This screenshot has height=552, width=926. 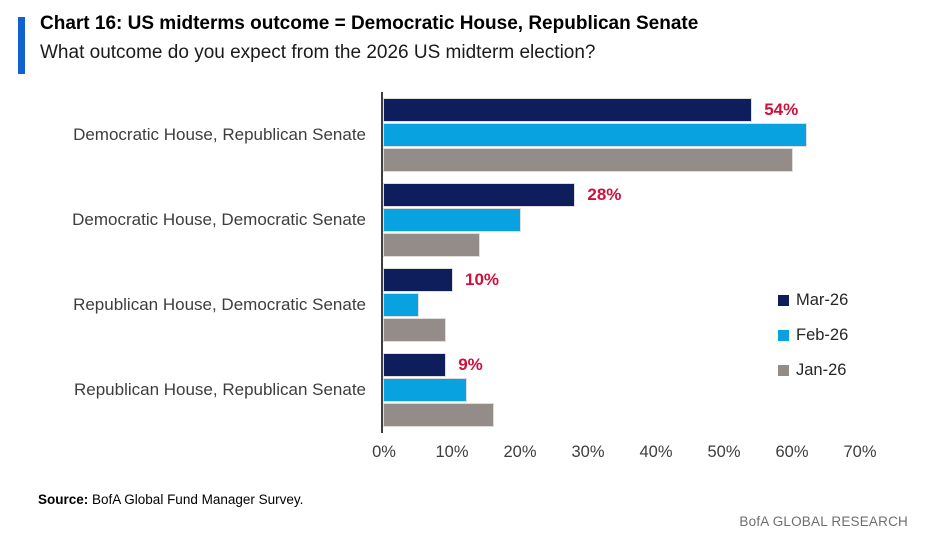 I want to click on source-note: Source: BofA Global Fund Manager Survey., so click(x=170, y=499).